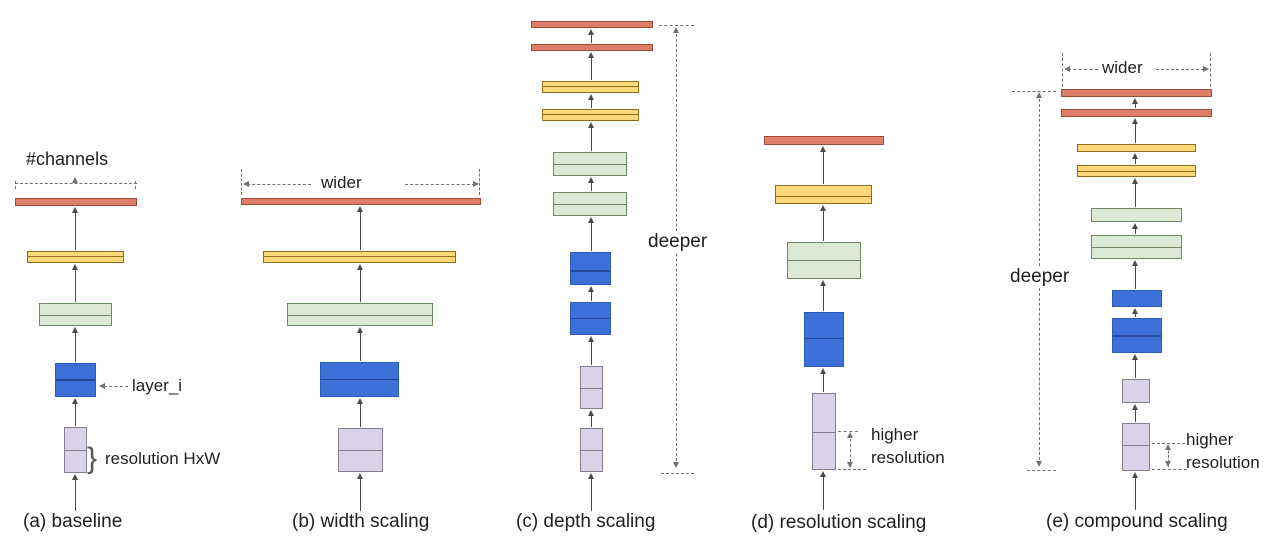 This screenshot has height=543, width=1275. What do you see at coordinates (676, 30) in the screenshot?
I see `deeper-arrow-up-icon` at bounding box center [676, 30].